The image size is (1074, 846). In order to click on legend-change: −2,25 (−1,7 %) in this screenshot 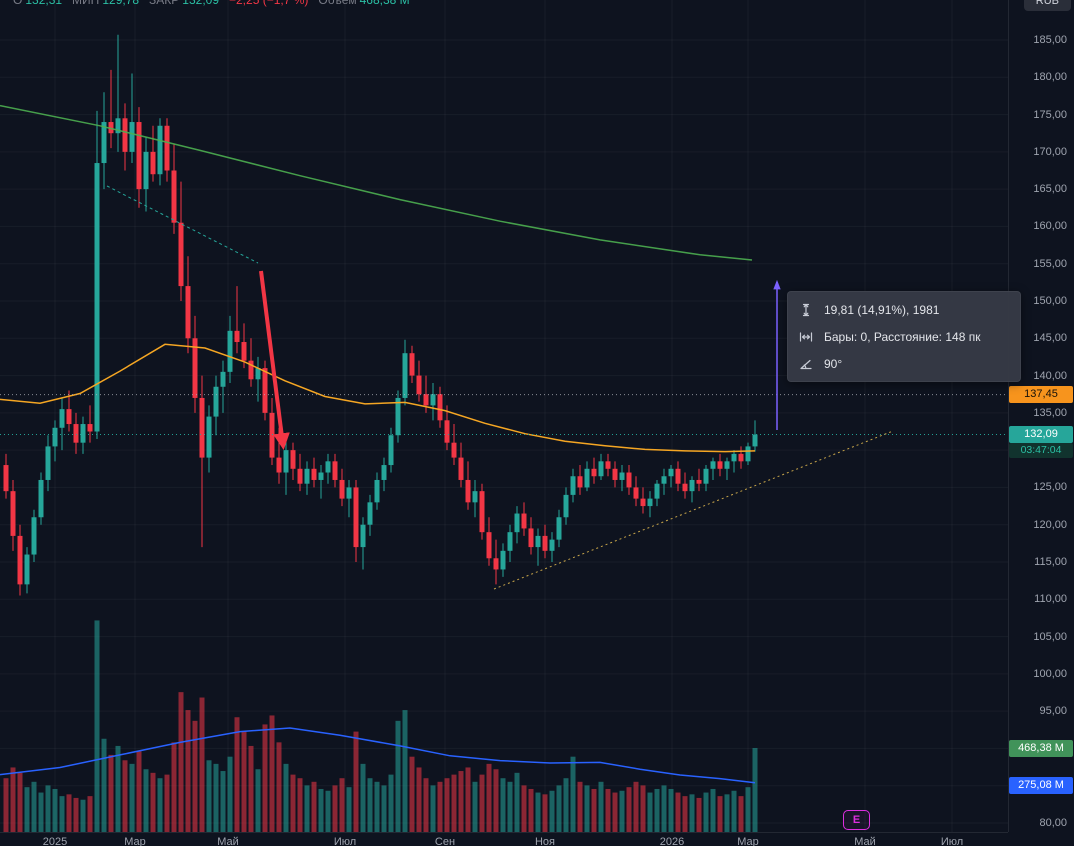, I will do `click(269, 3)`.